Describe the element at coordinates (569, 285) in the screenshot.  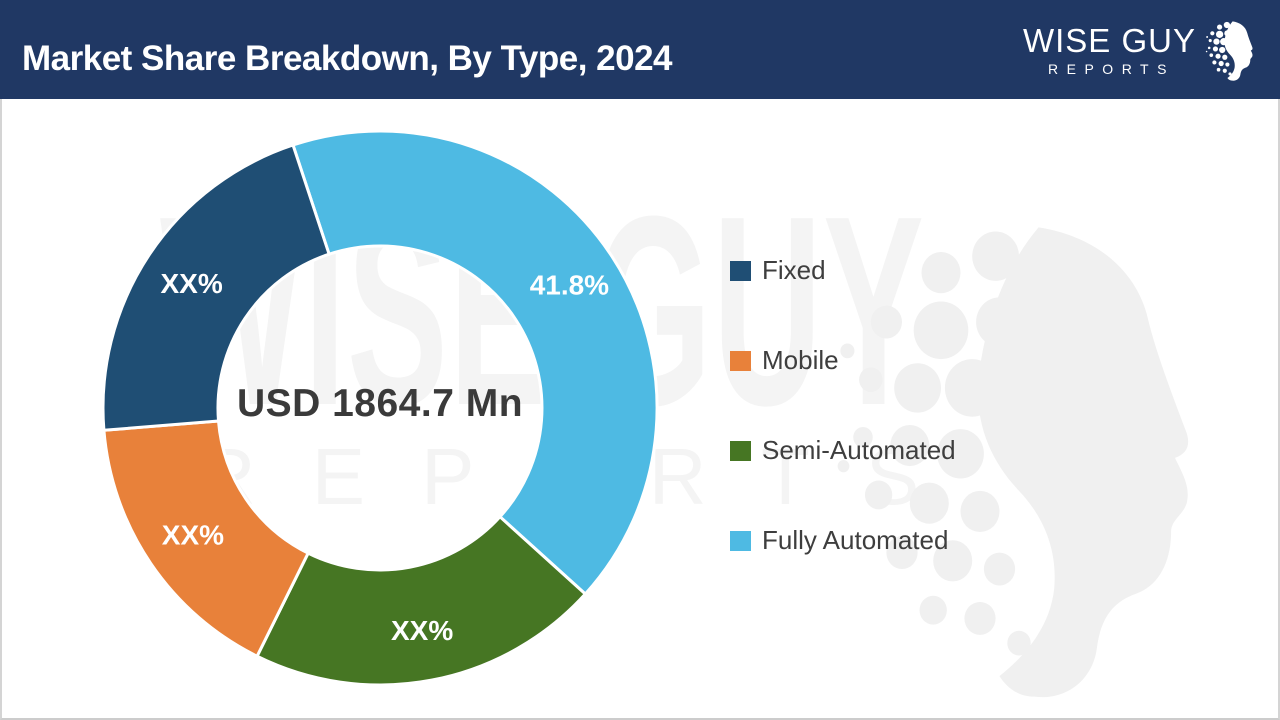
I see `segment-label-fully-automated: 41.8%` at that location.